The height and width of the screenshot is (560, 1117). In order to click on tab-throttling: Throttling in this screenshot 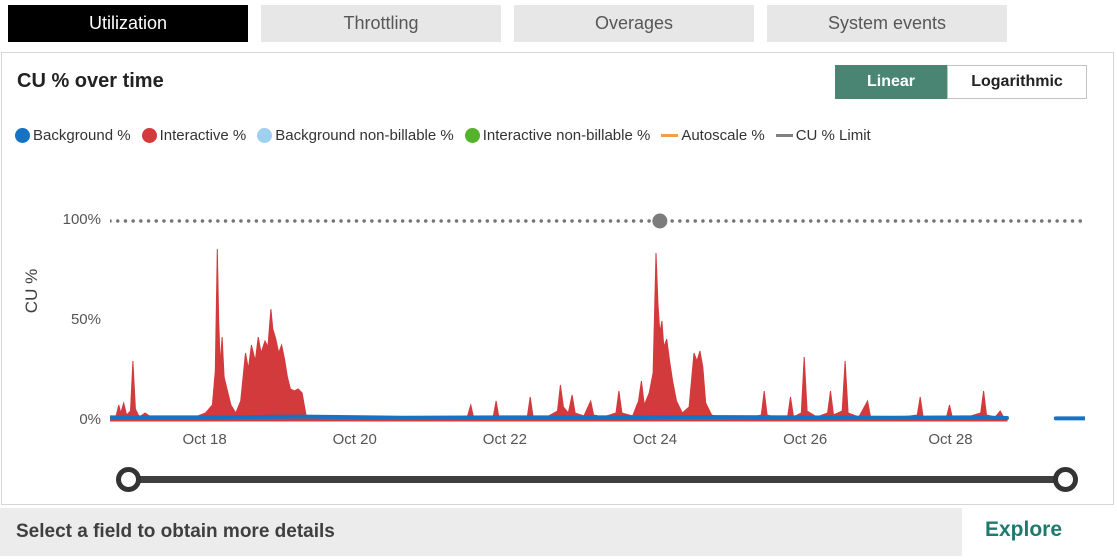, I will do `click(381, 23)`.